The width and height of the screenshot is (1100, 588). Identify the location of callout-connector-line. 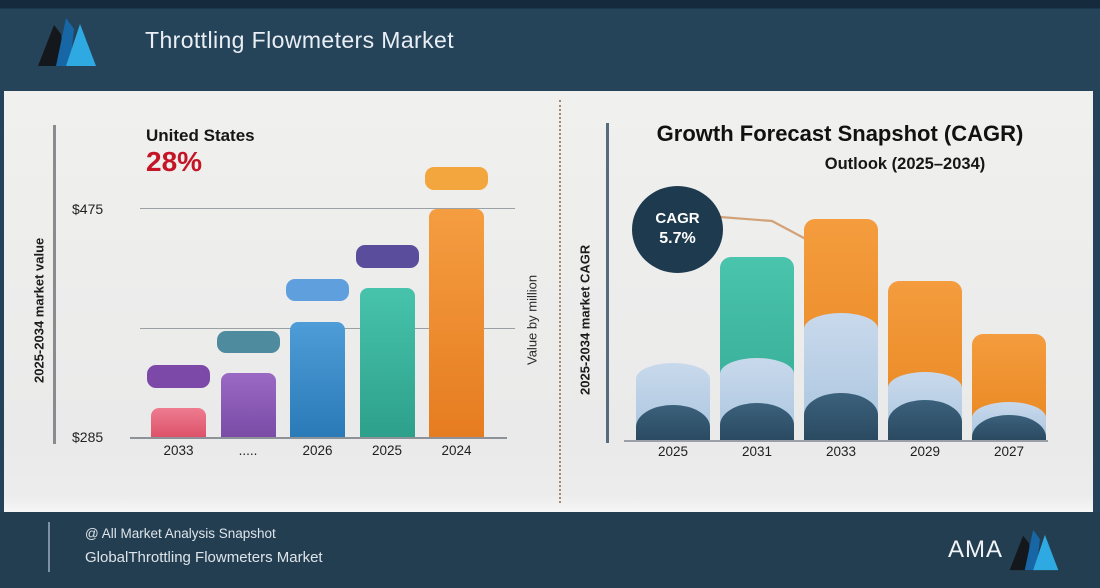
(768, 230).